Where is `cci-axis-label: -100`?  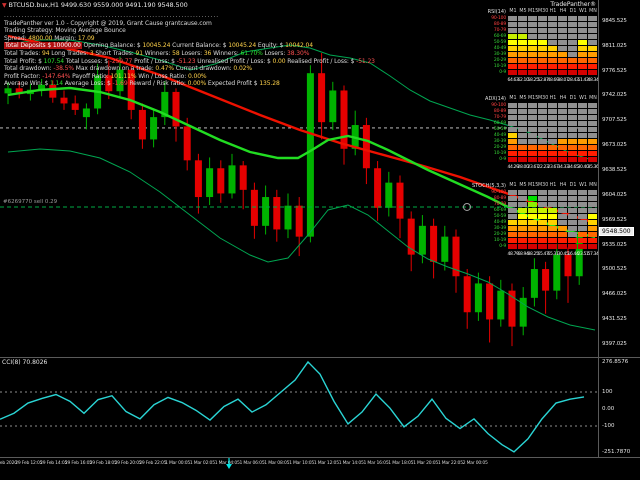 cci-axis-label: -100 is located at coordinates (608, 426).